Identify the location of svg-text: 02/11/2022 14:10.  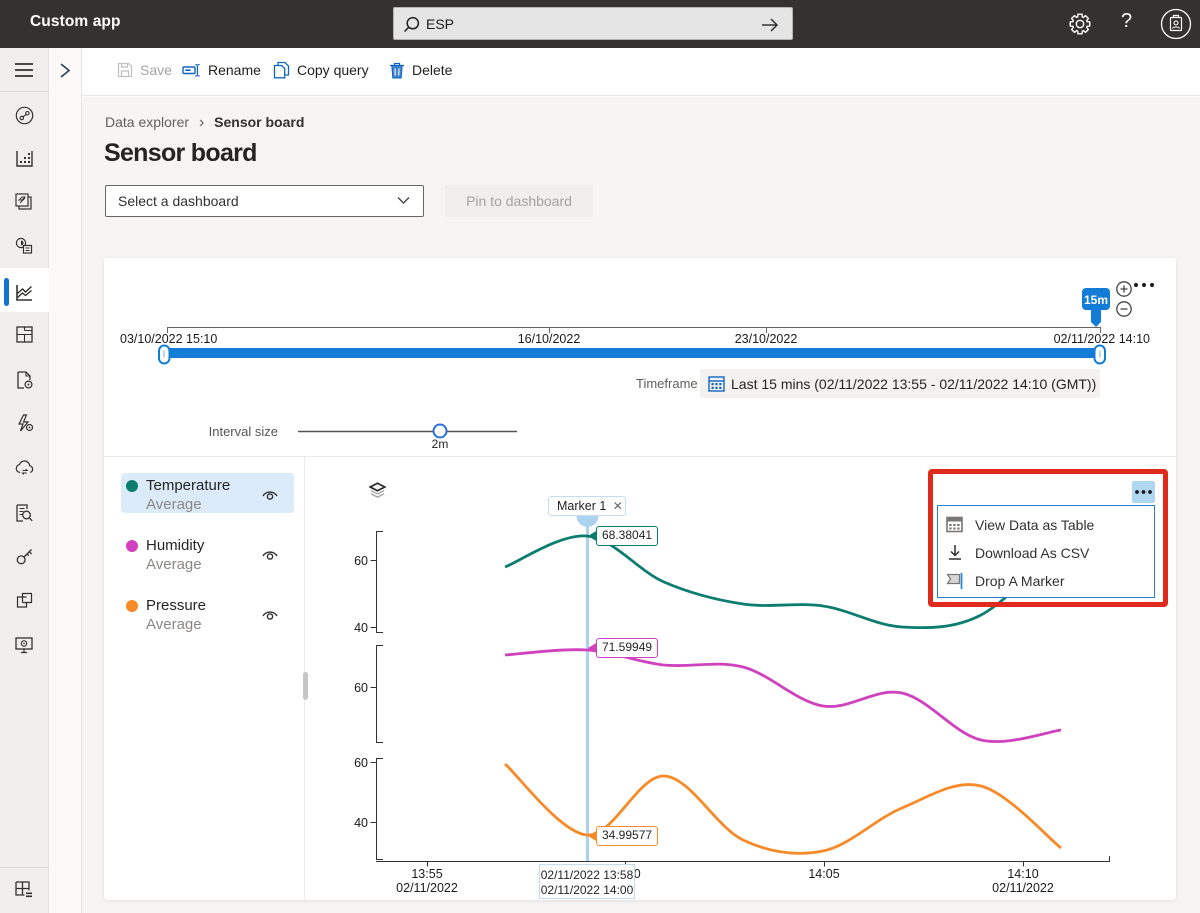
(1102, 339).